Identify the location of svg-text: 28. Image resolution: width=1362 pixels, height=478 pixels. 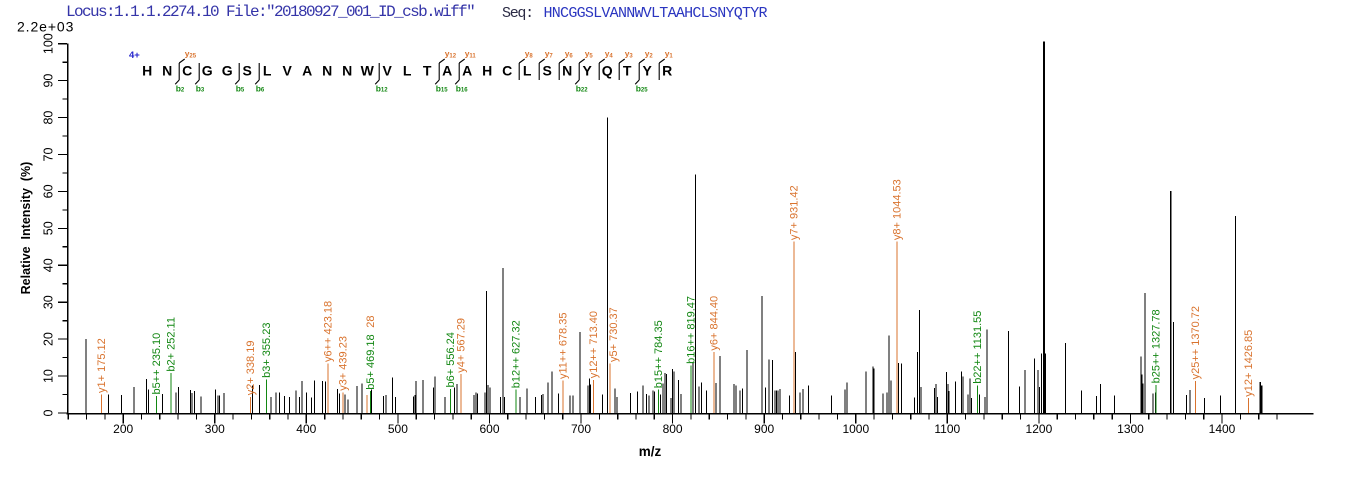
(371, 321).